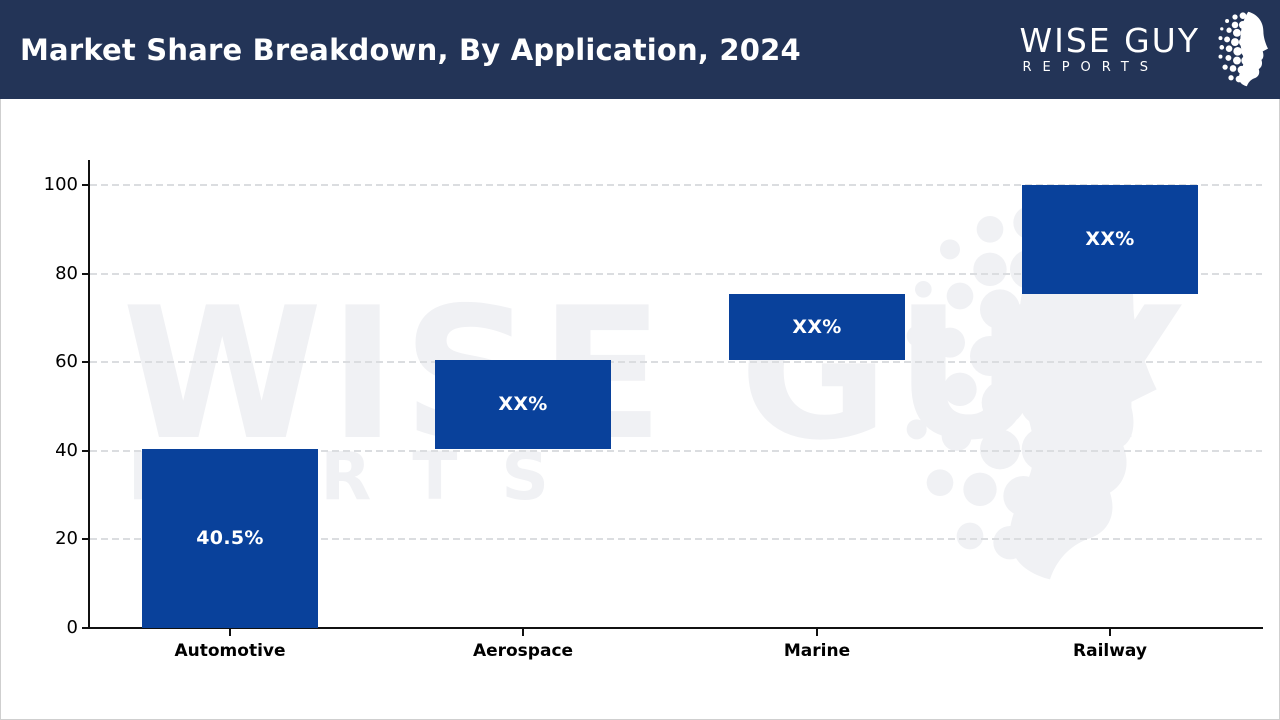 Image resolution: width=1280 pixels, height=720 pixels. What do you see at coordinates (66, 539) in the screenshot?
I see `y-tick-label-20: 20` at bounding box center [66, 539].